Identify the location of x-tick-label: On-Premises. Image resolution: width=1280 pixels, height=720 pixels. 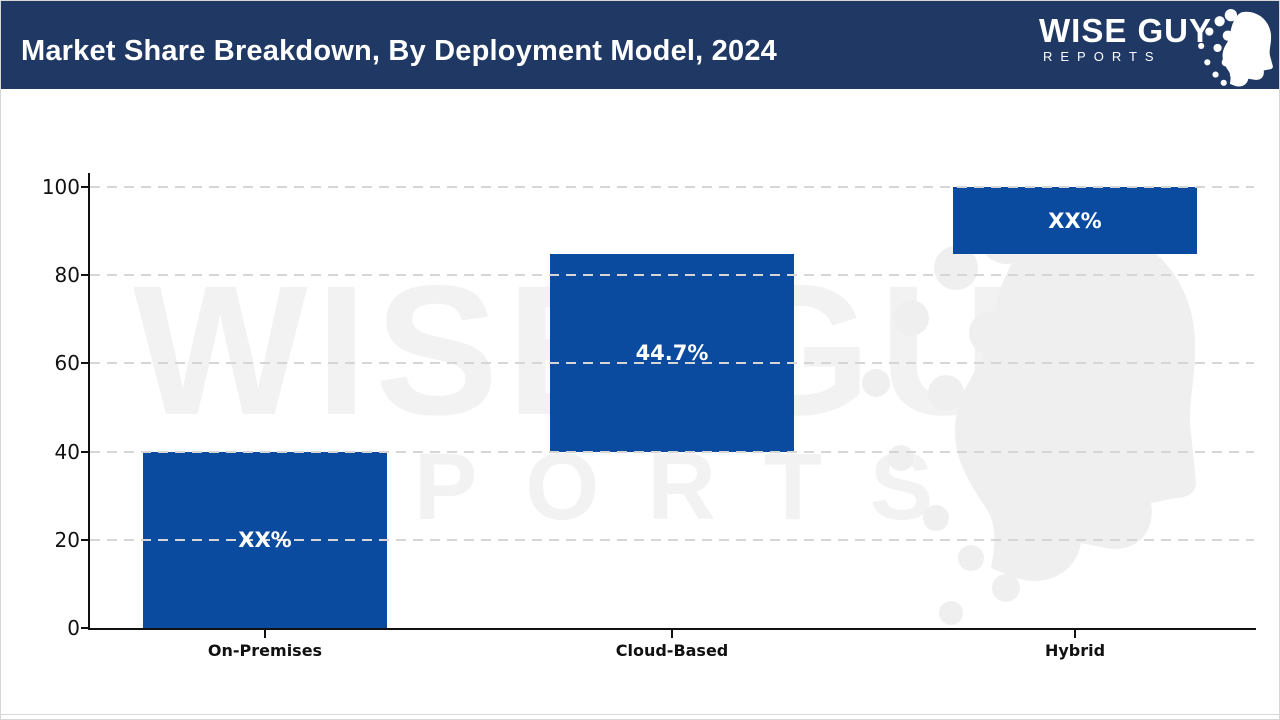
(265, 650).